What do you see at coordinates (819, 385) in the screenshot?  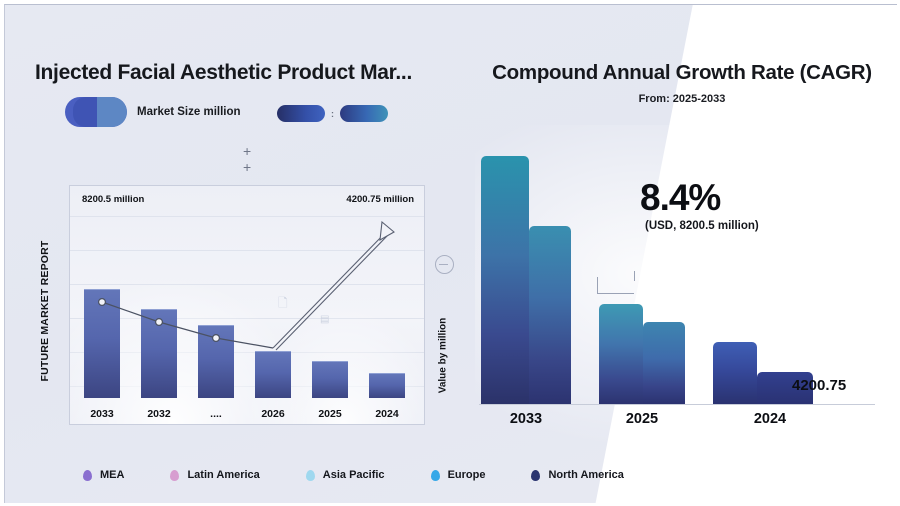 I see `right-value-data-label: 4200.75` at bounding box center [819, 385].